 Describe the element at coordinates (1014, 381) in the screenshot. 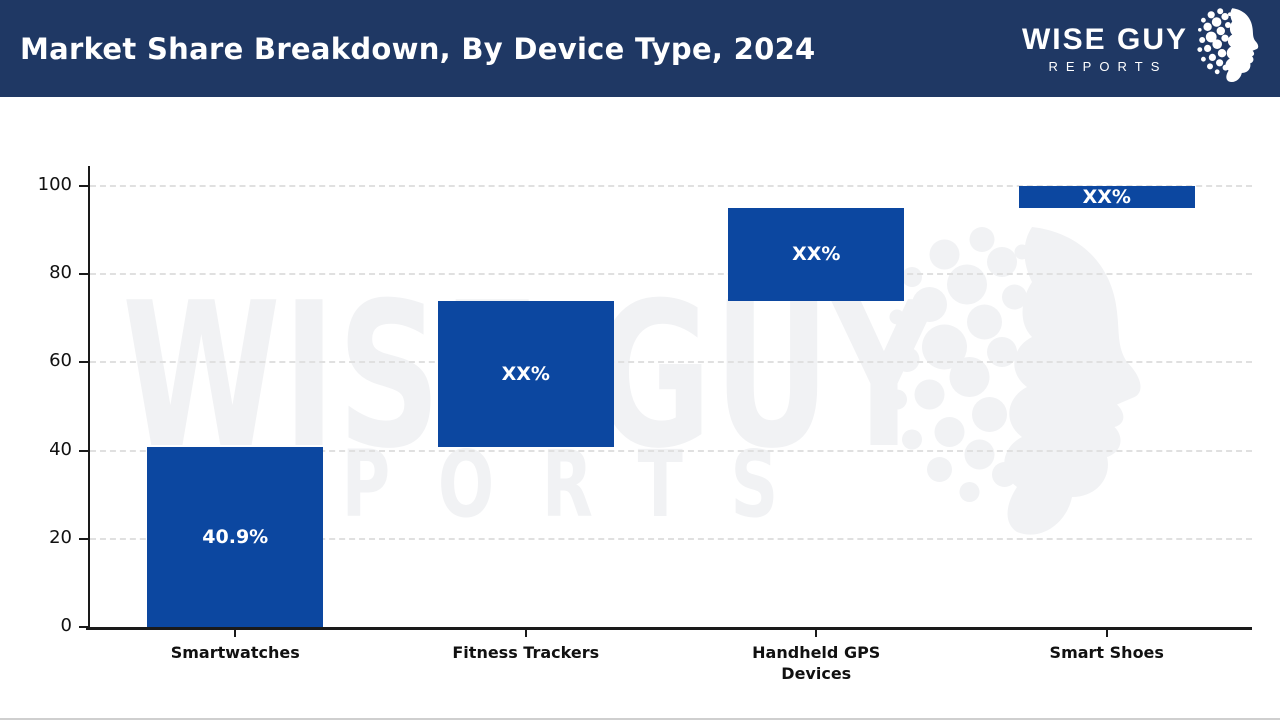

I see `watermark-head-icon` at that location.